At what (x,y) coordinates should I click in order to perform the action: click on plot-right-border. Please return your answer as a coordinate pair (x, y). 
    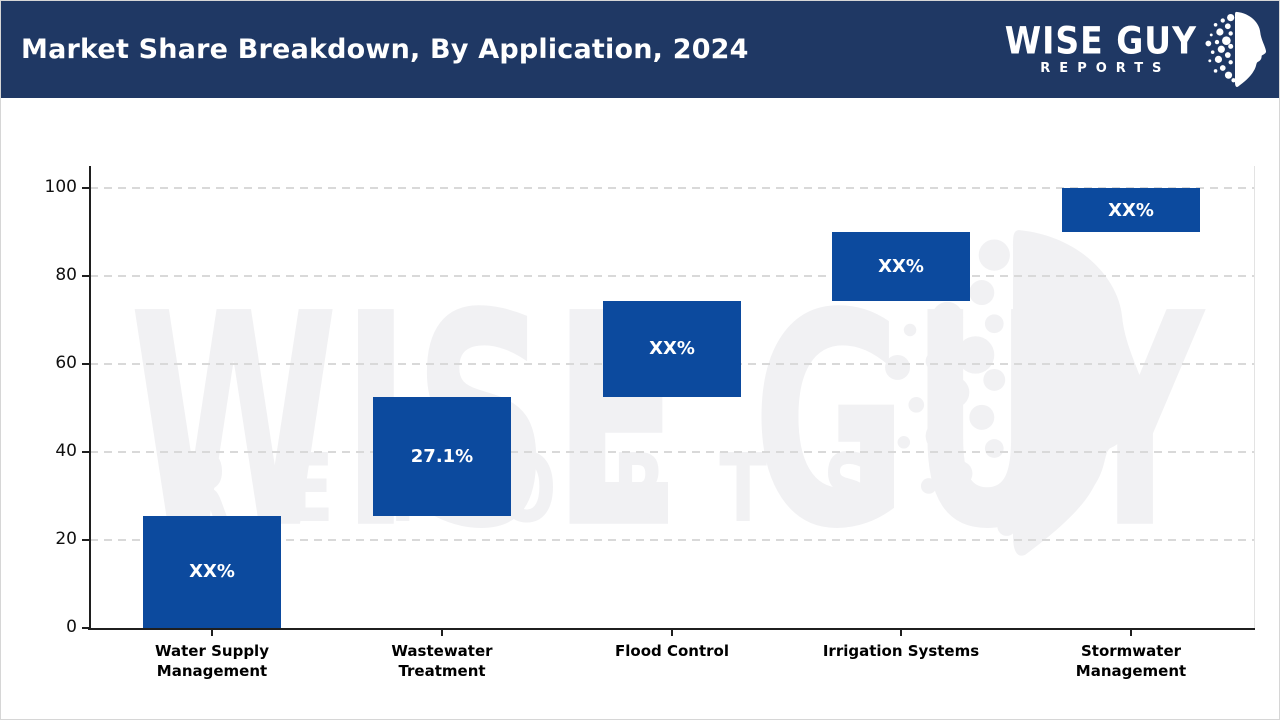
    Looking at the image, I should click on (1254, 397).